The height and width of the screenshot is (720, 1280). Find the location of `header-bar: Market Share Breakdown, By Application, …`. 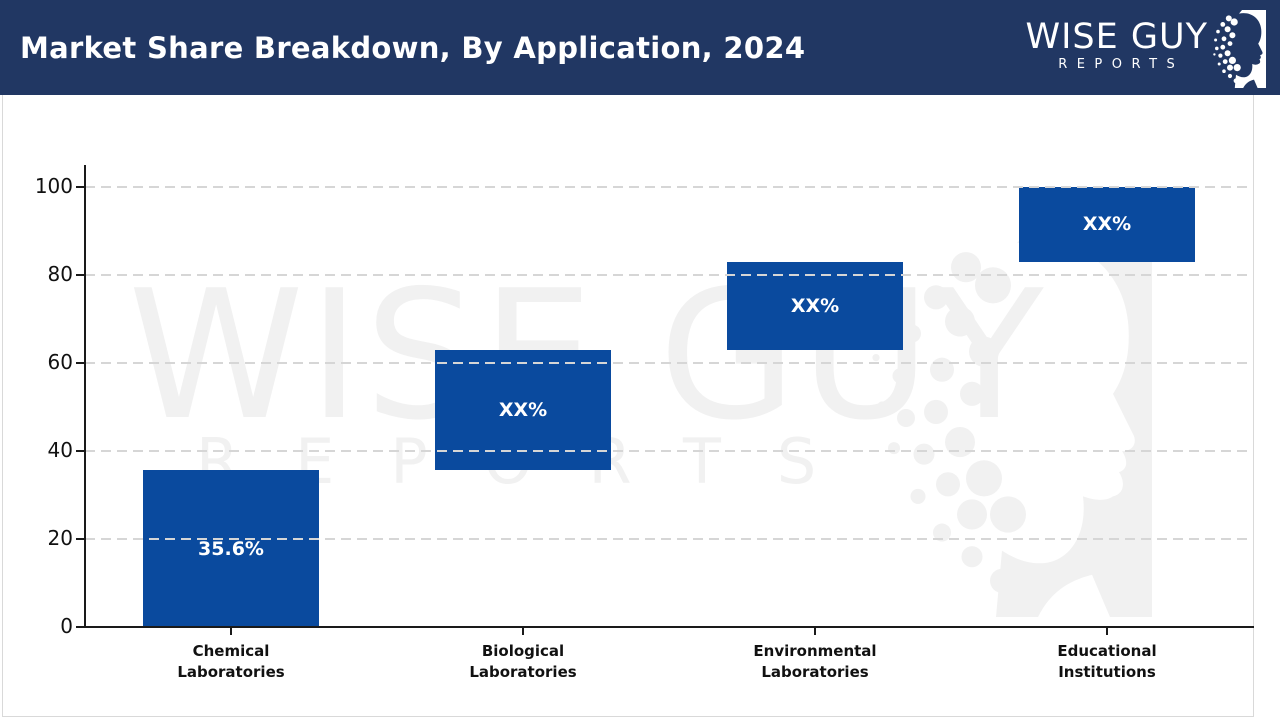

header-bar: Market Share Breakdown, By Application, … is located at coordinates (640, 47).